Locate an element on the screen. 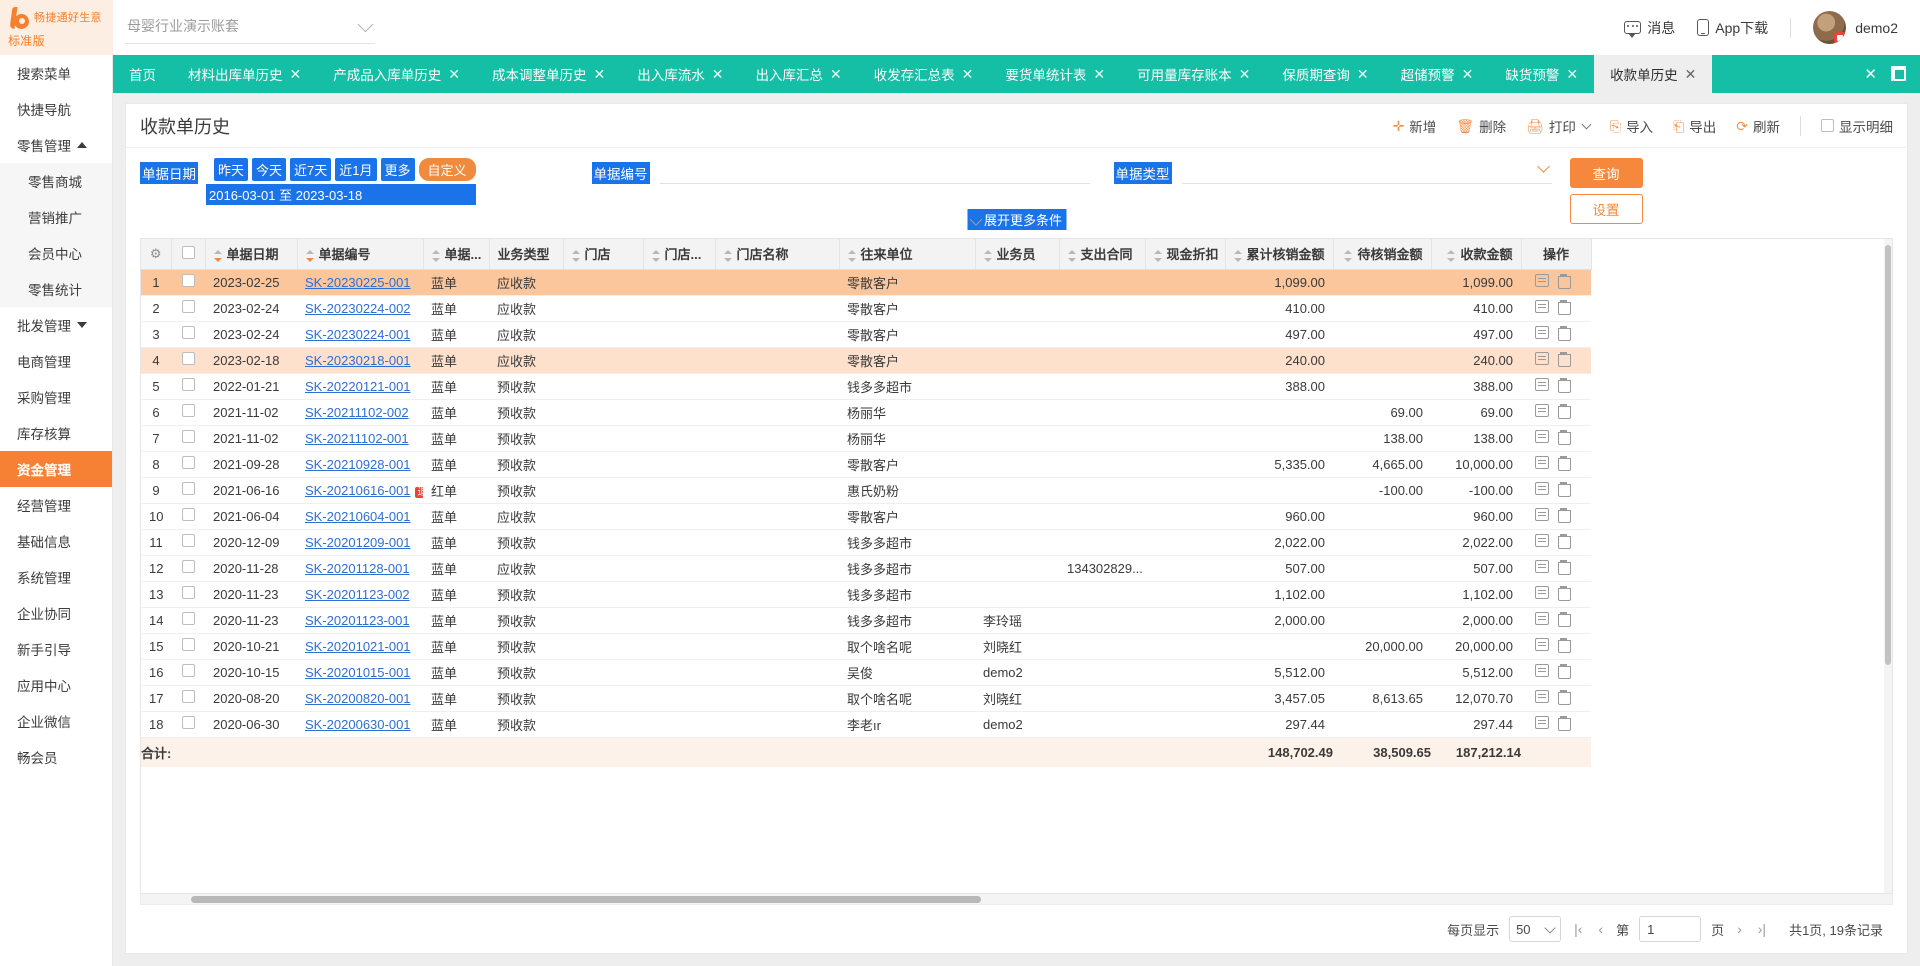 The width and height of the screenshot is (1920, 966). show-detail-toggle: 显示明细 is located at coordinates (1857, 126).